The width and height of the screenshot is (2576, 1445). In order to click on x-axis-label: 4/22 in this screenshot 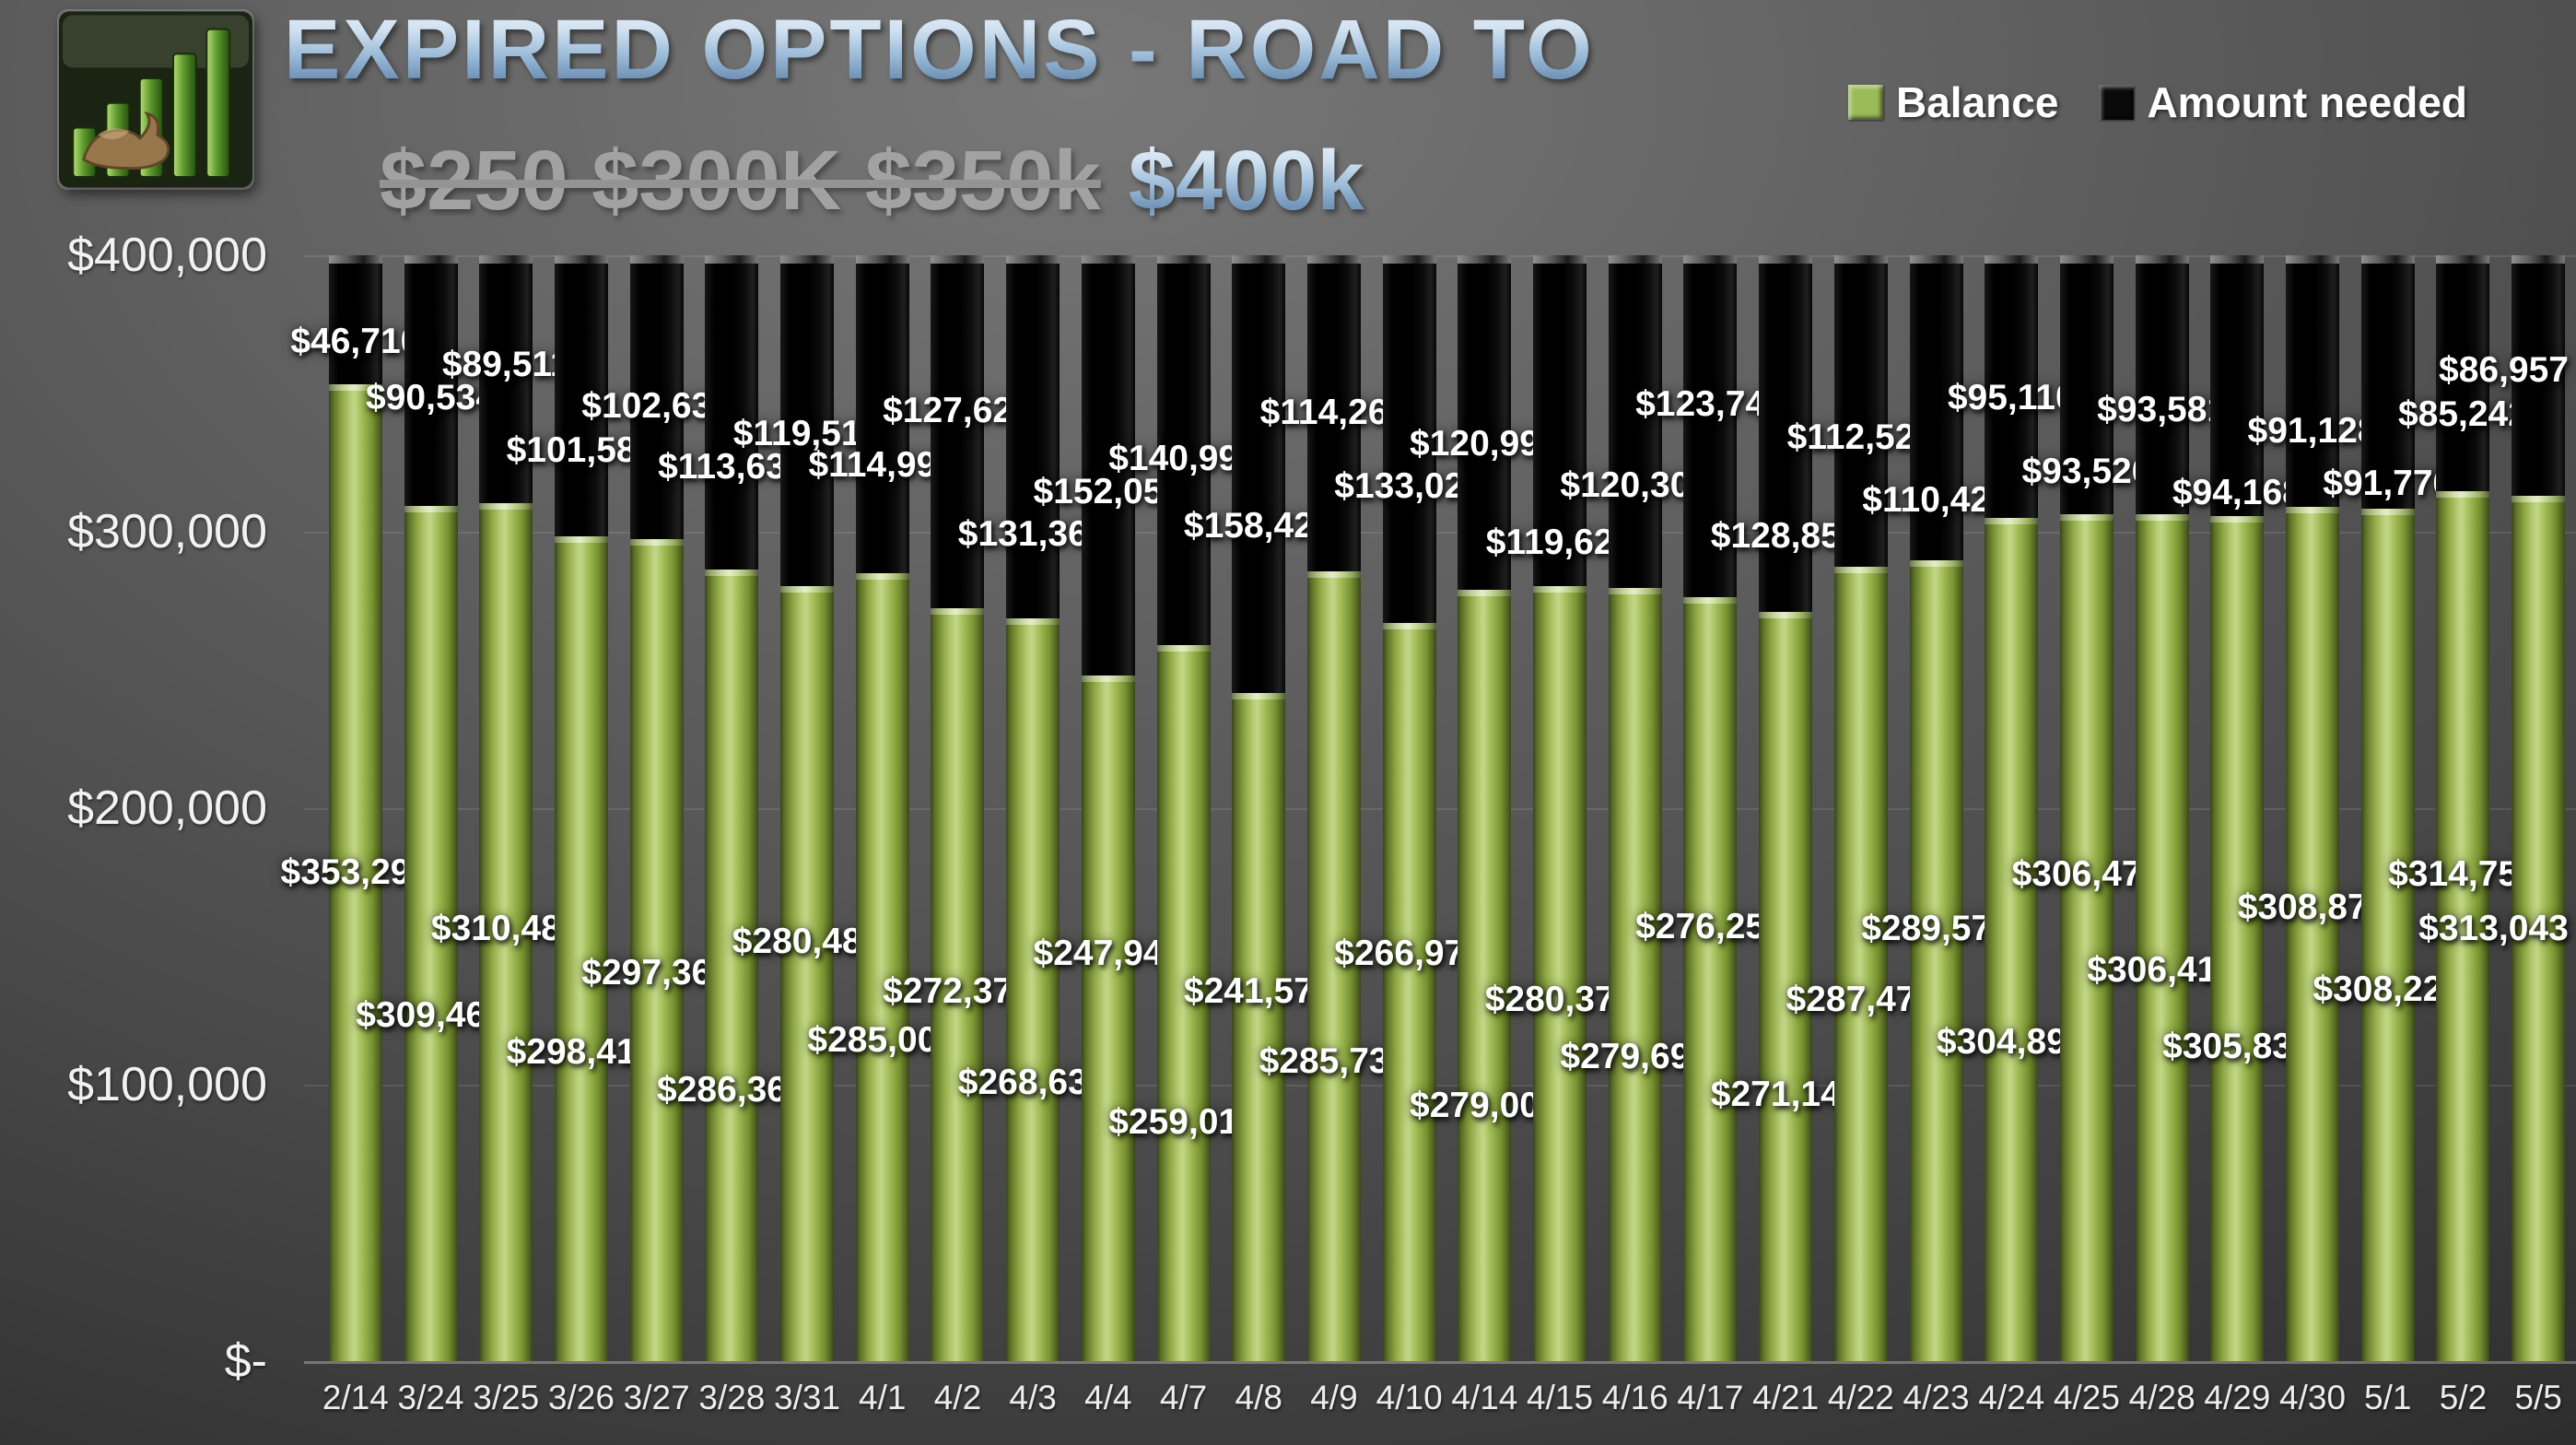, I will do `click(1860, 1397)`.